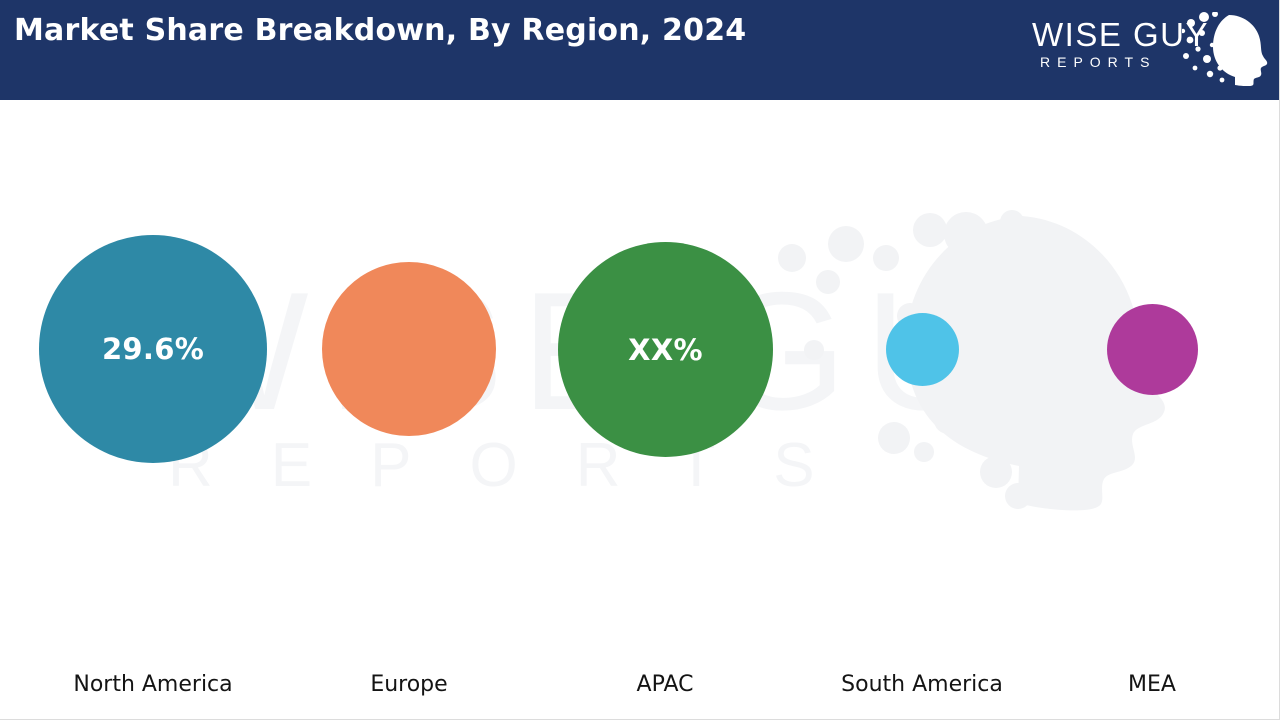 This screenshot has height=720, width=1280. What do you see at coordinates (153, 684) in the screenshot?
I see `category-label-north-america: North America` at bounding box center [153, 684].